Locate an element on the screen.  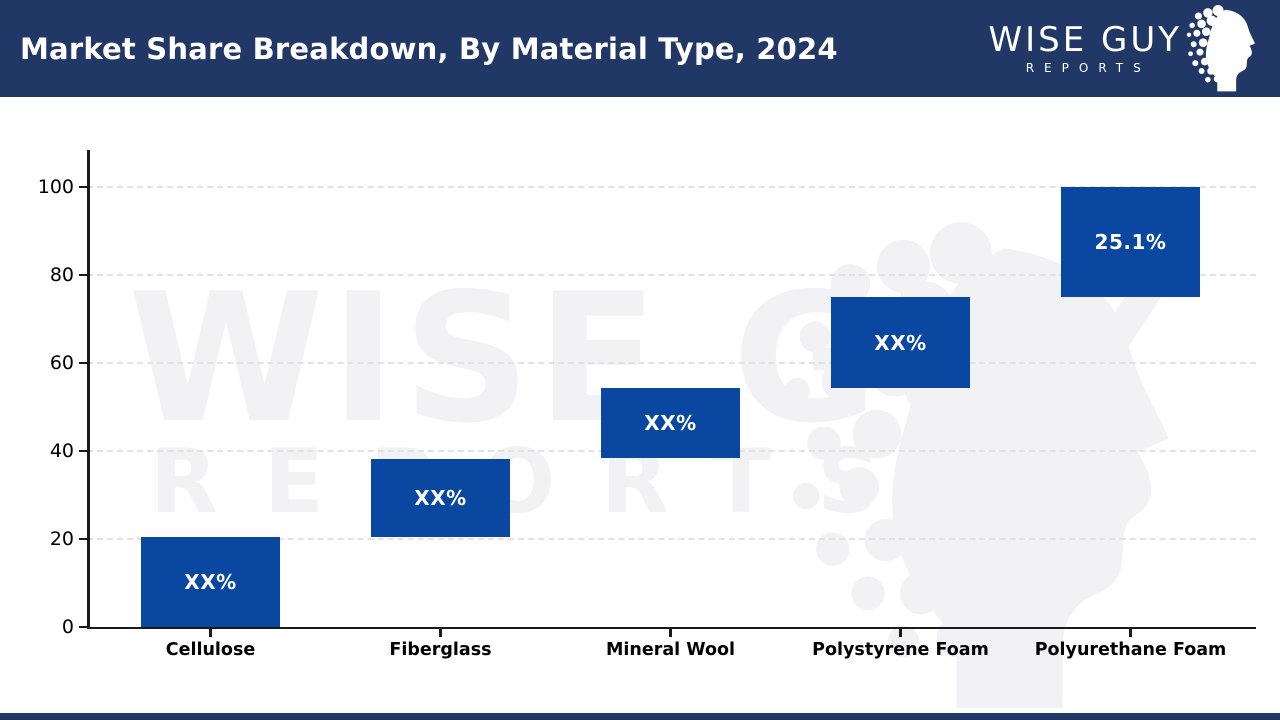
bar-polyurethane-foam: 25.1% is located at coordinates (1130, 242).